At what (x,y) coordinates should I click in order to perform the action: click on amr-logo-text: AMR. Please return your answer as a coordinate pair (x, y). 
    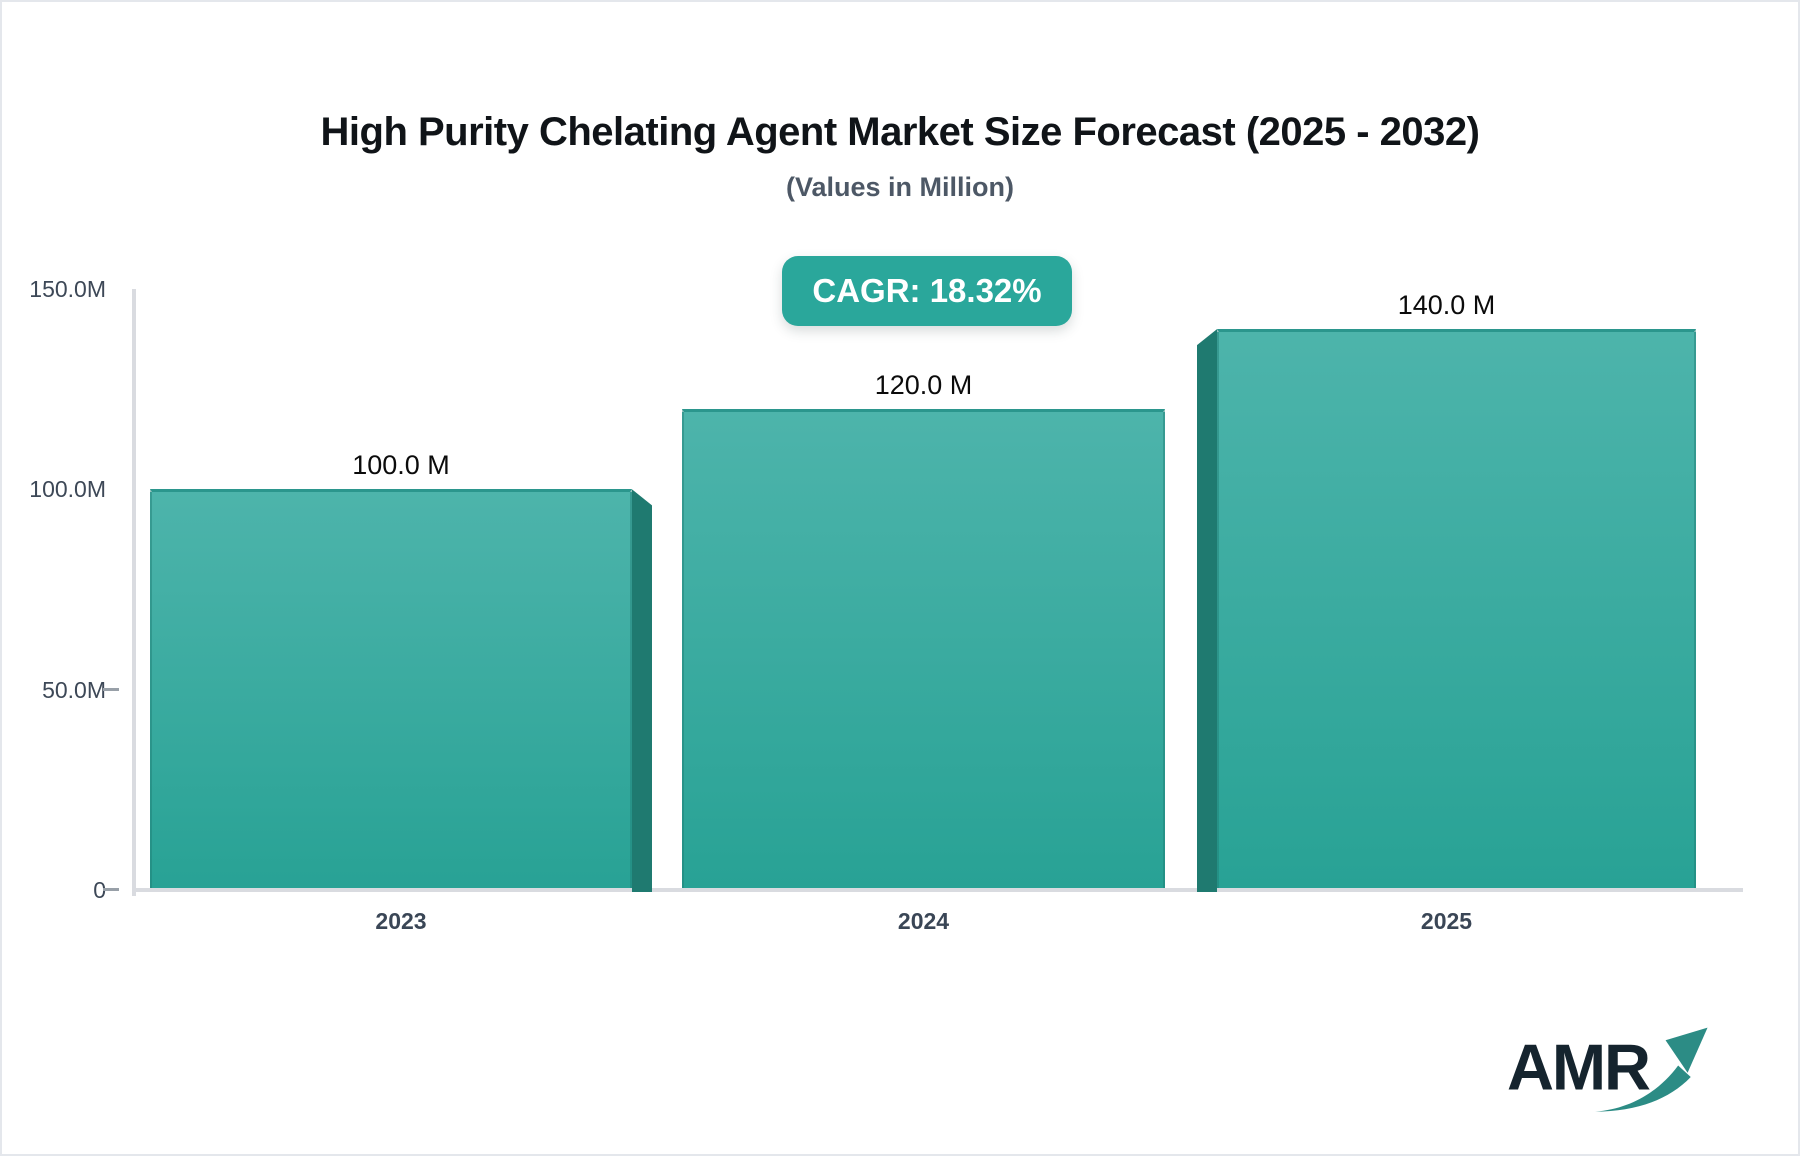
    Looking at the image, I should click on (1578, 1067).